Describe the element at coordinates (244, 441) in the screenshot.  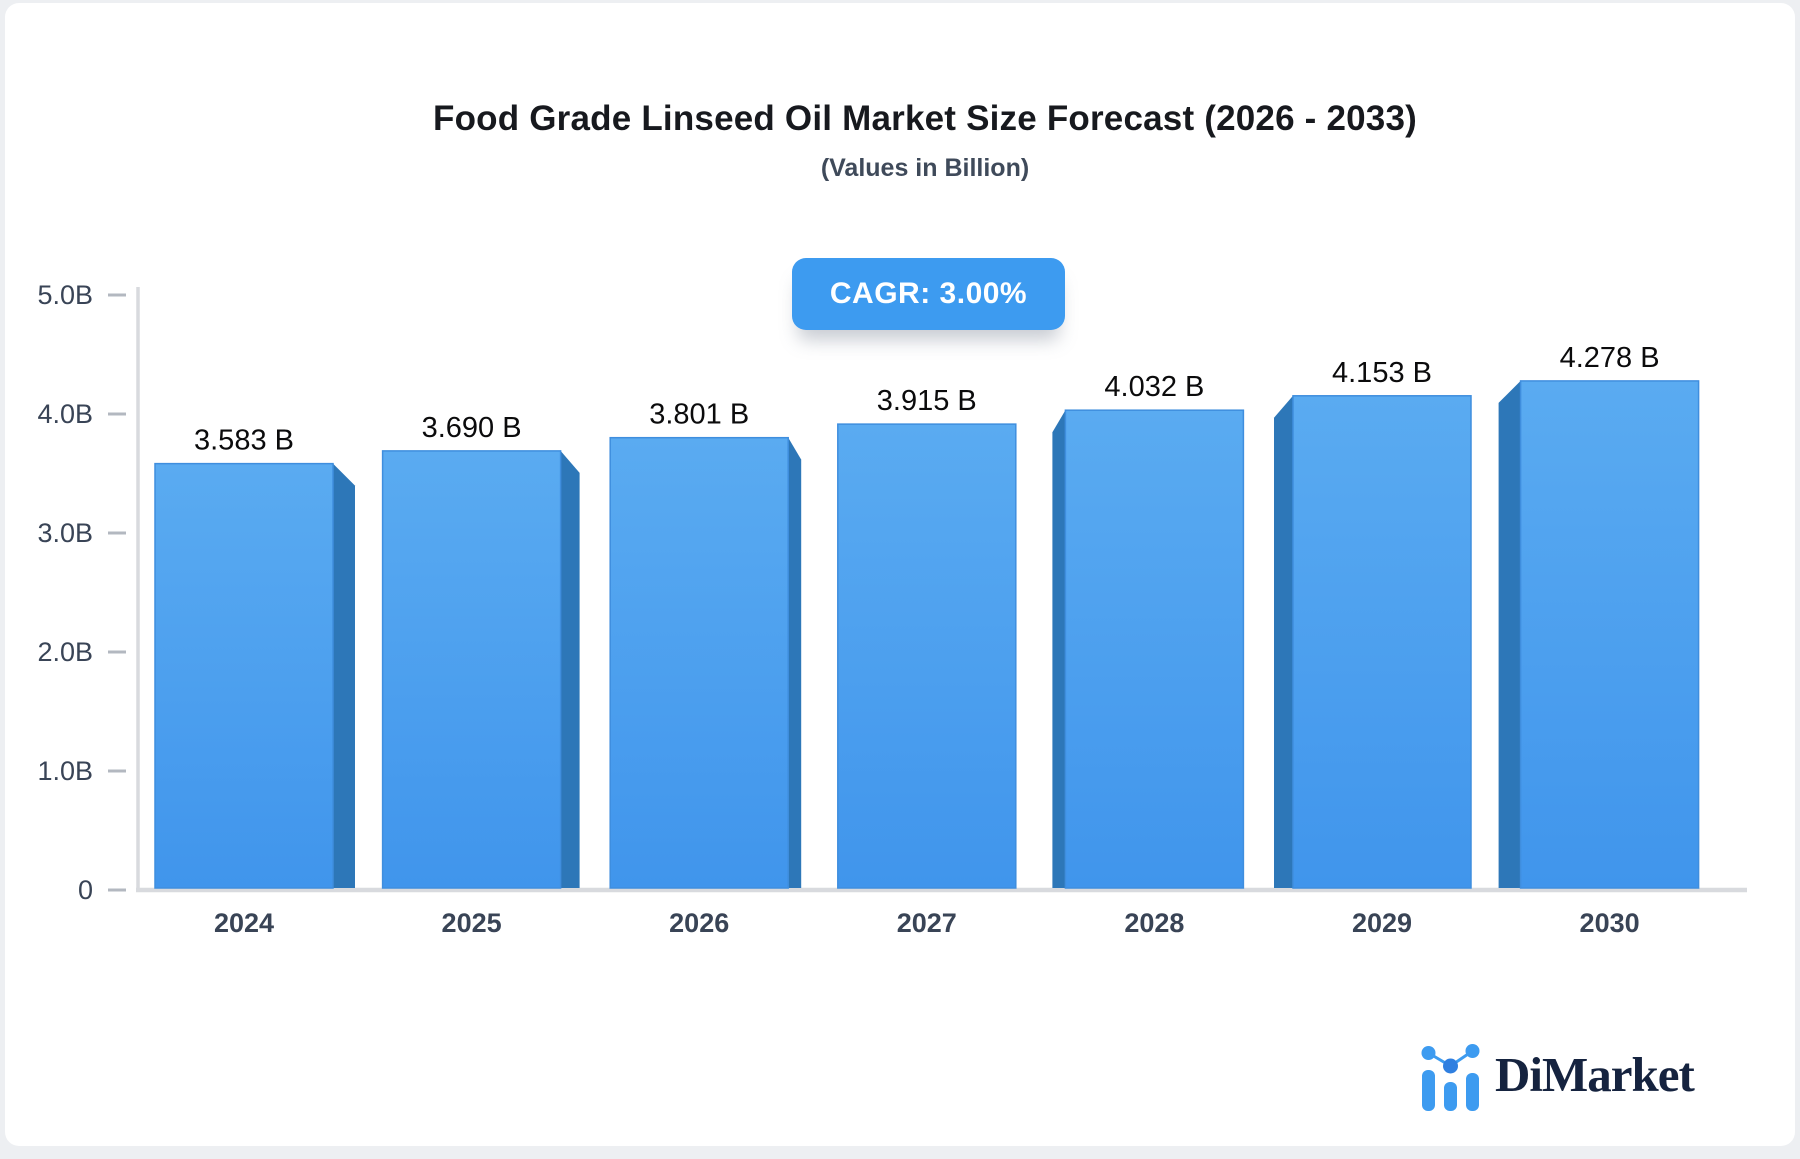
I see `bar-value-label: 3.583 B` at that location.